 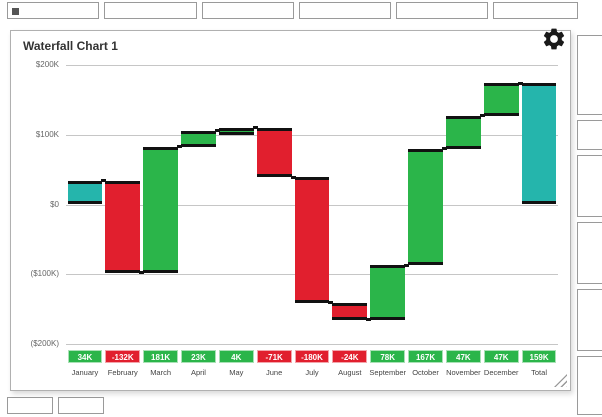 What do you see at coordinates (161, 209) in the screenshot?
I see `waterfall-bar-march` at bounding box center [161, 209].